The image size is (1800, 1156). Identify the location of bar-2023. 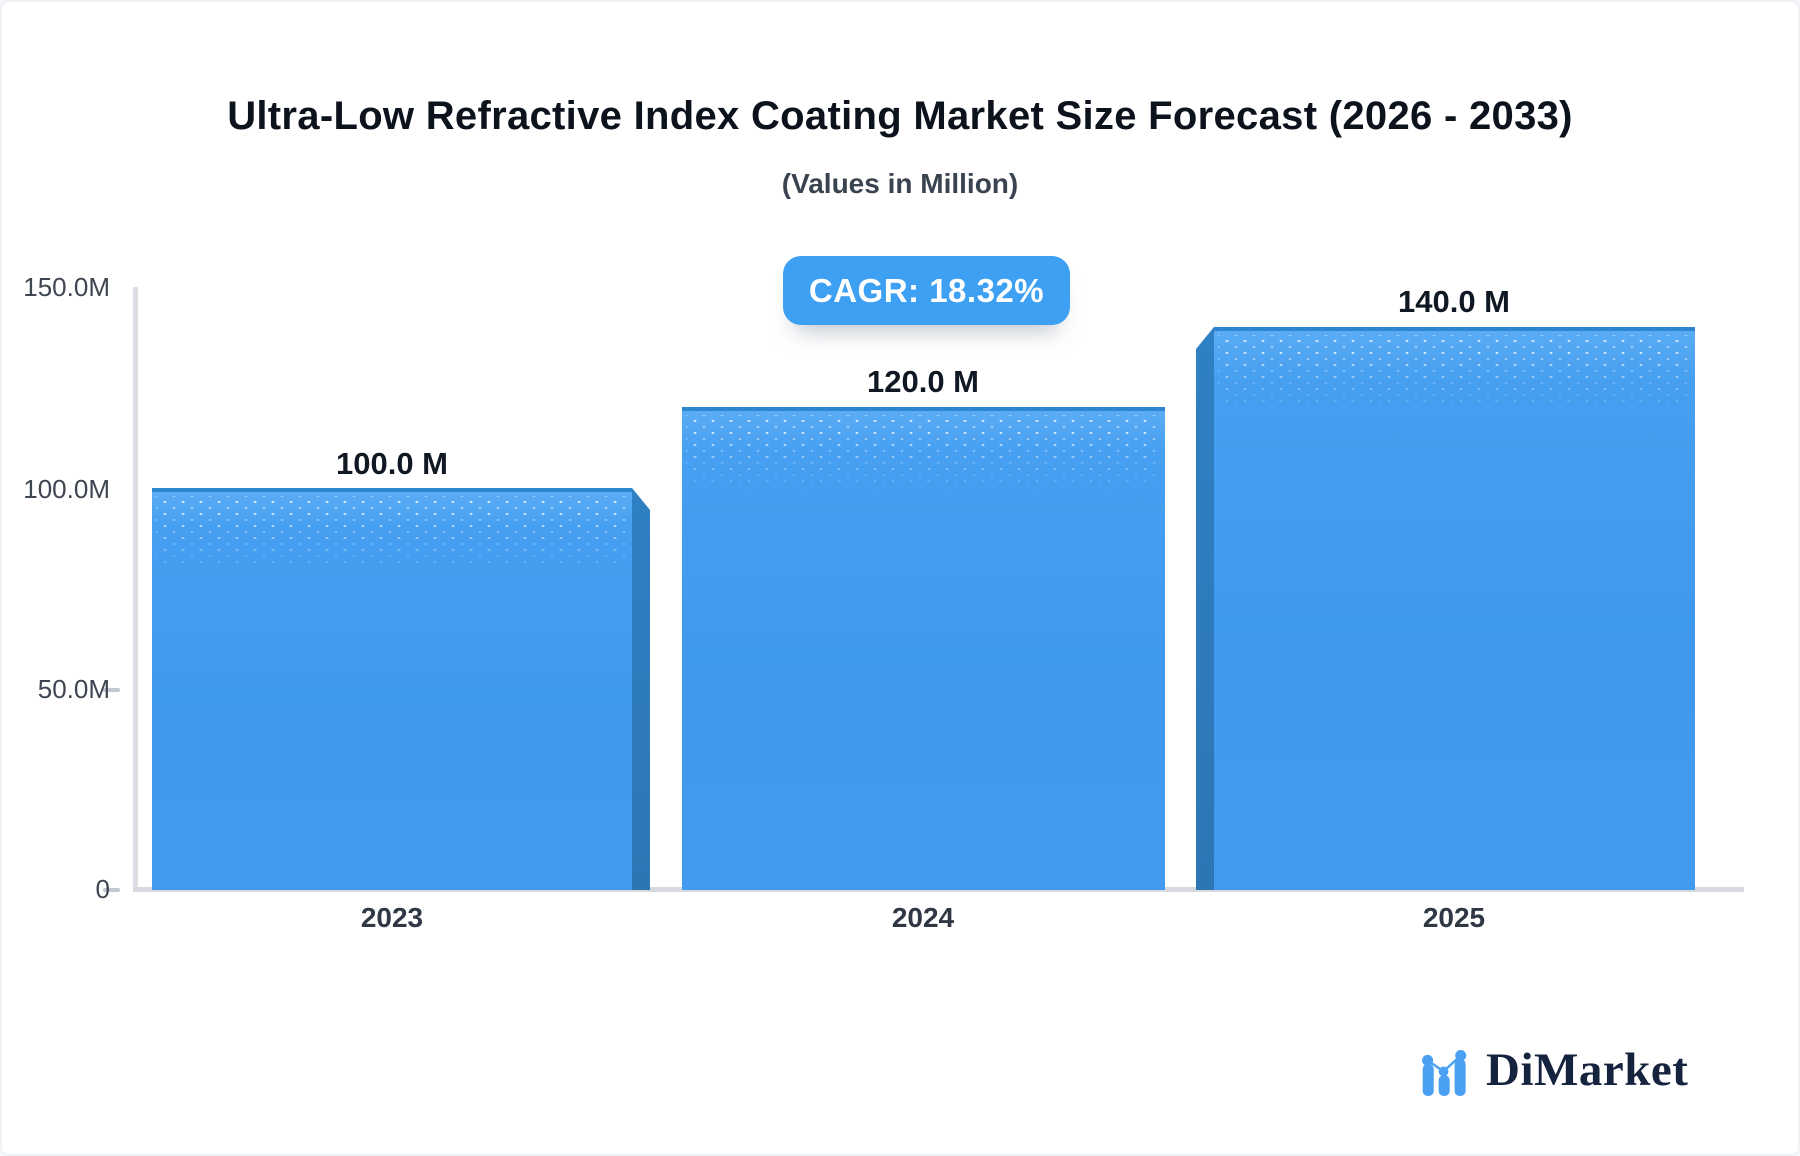
(392, 689).